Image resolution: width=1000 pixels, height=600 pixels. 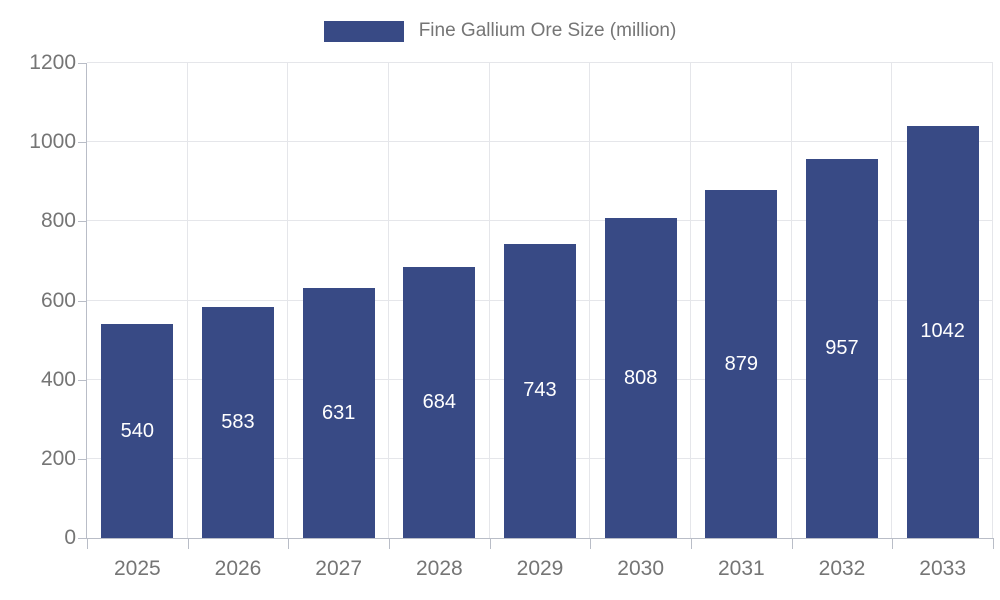 I want to click on y-tick-label: 1000, so click(x=52, y=142).